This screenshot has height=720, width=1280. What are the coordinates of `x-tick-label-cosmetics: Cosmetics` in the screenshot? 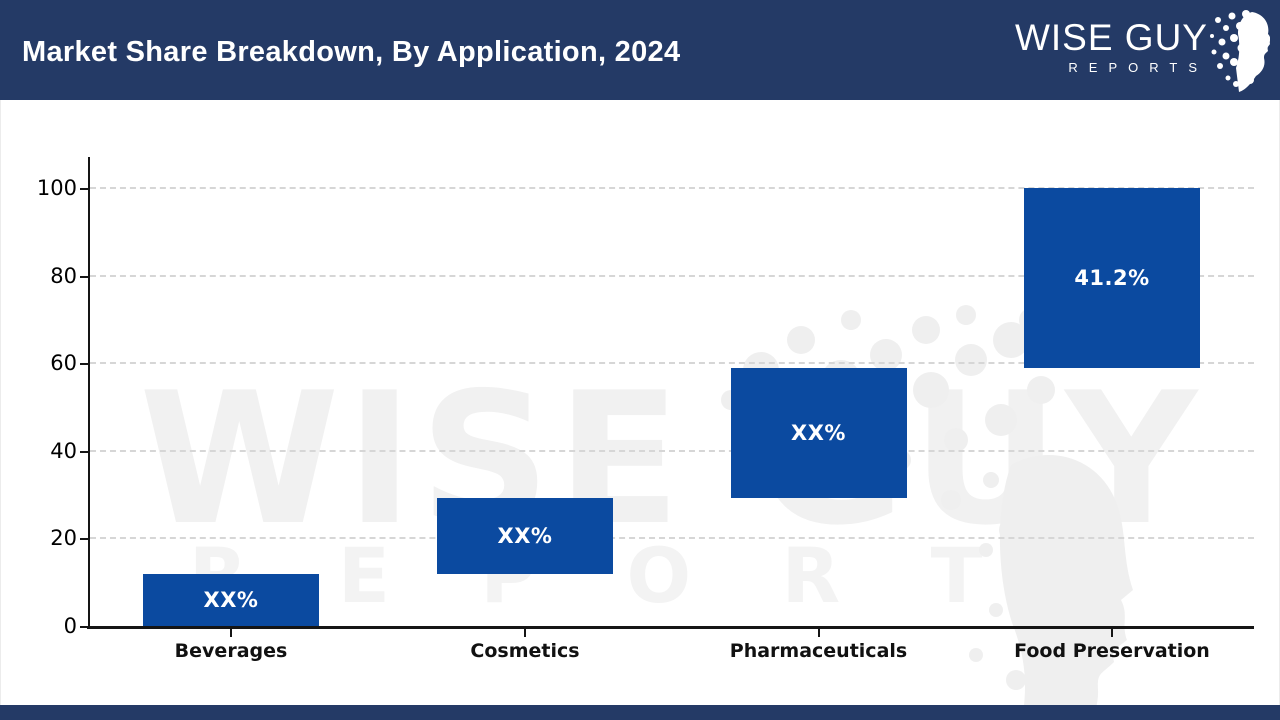 It's located at (525, 651).